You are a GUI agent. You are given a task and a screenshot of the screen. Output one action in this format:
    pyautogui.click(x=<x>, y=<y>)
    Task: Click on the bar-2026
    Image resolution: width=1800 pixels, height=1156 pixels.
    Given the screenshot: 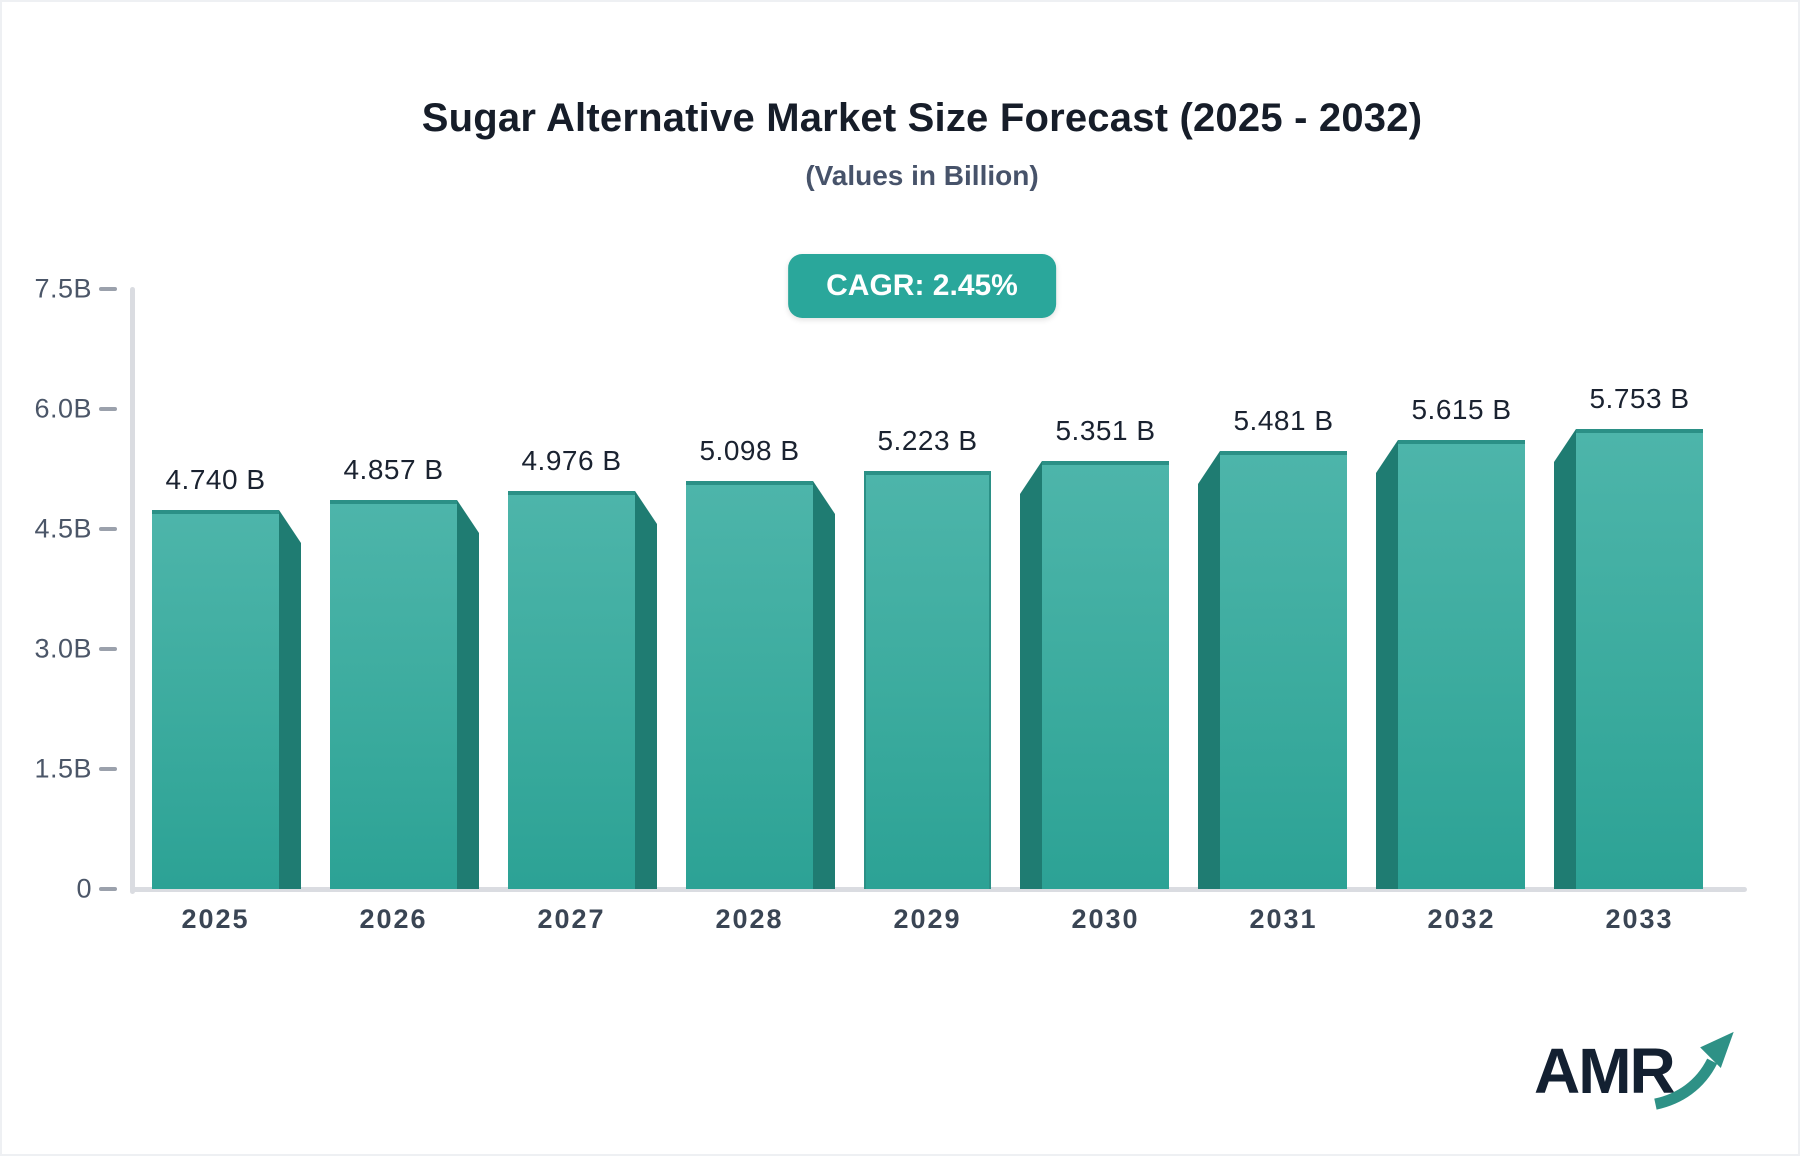 What is the action you would take?
    pyautogui.click(x=393, y=694)
    